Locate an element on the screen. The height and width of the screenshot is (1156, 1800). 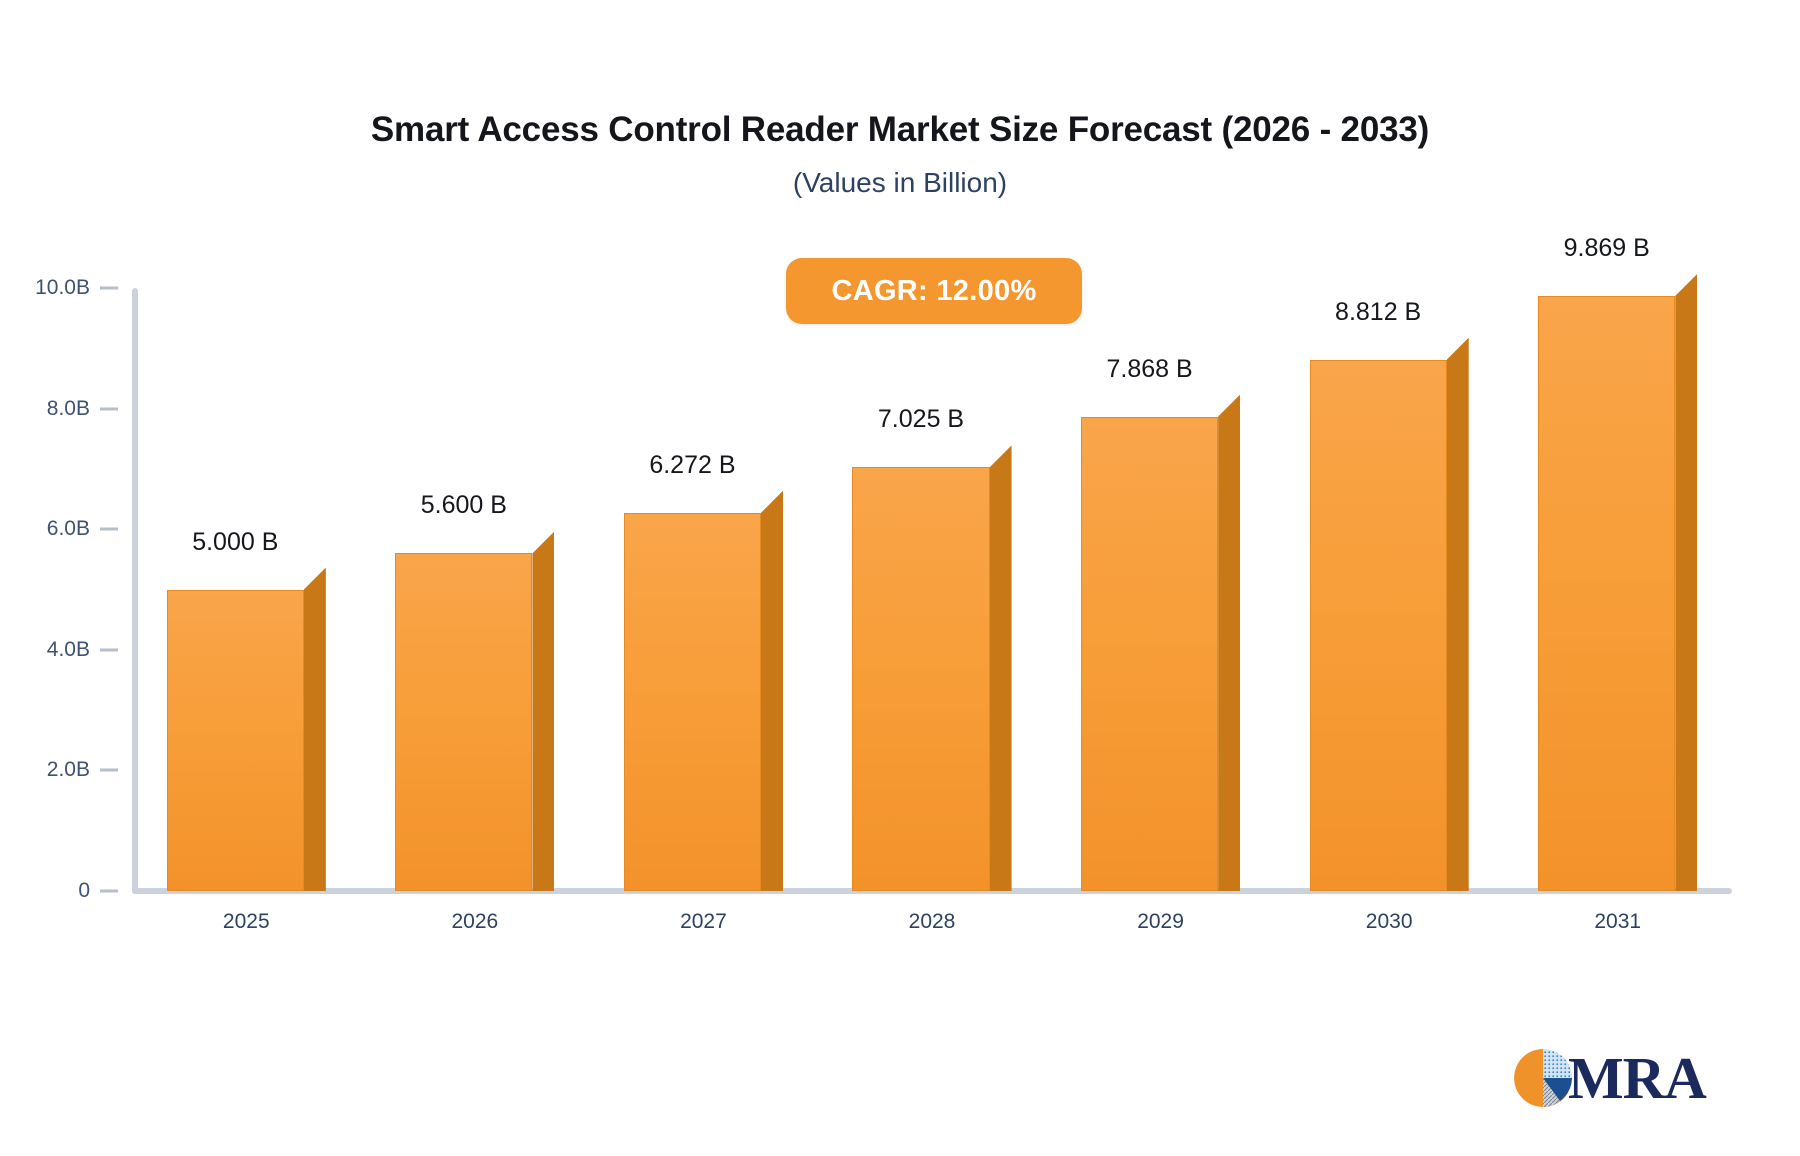
bar-value-label: 9.869 B is located at coordinates (1606, 247).